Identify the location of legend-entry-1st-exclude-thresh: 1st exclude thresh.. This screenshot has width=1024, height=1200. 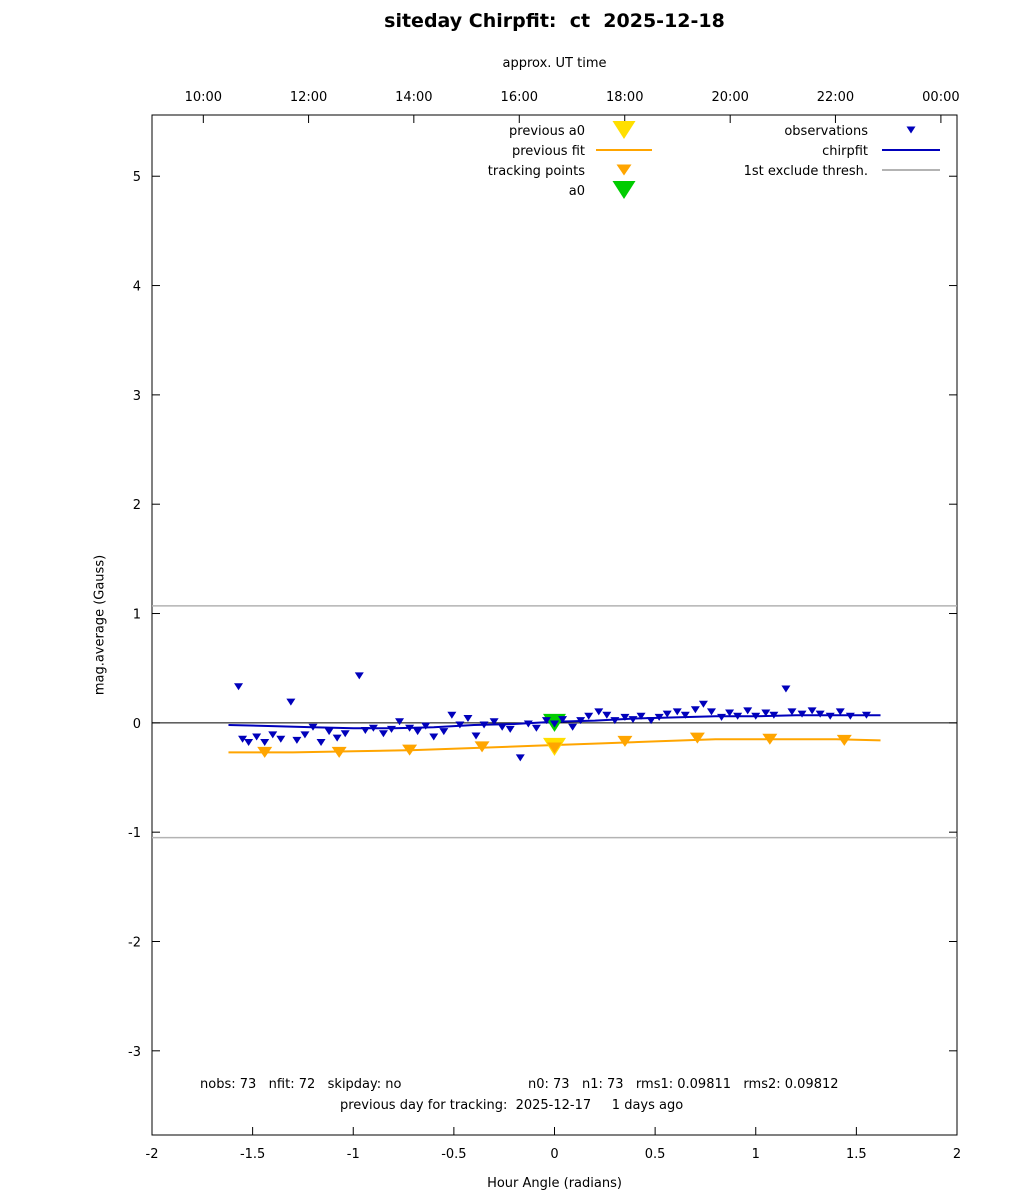
(842, 171).